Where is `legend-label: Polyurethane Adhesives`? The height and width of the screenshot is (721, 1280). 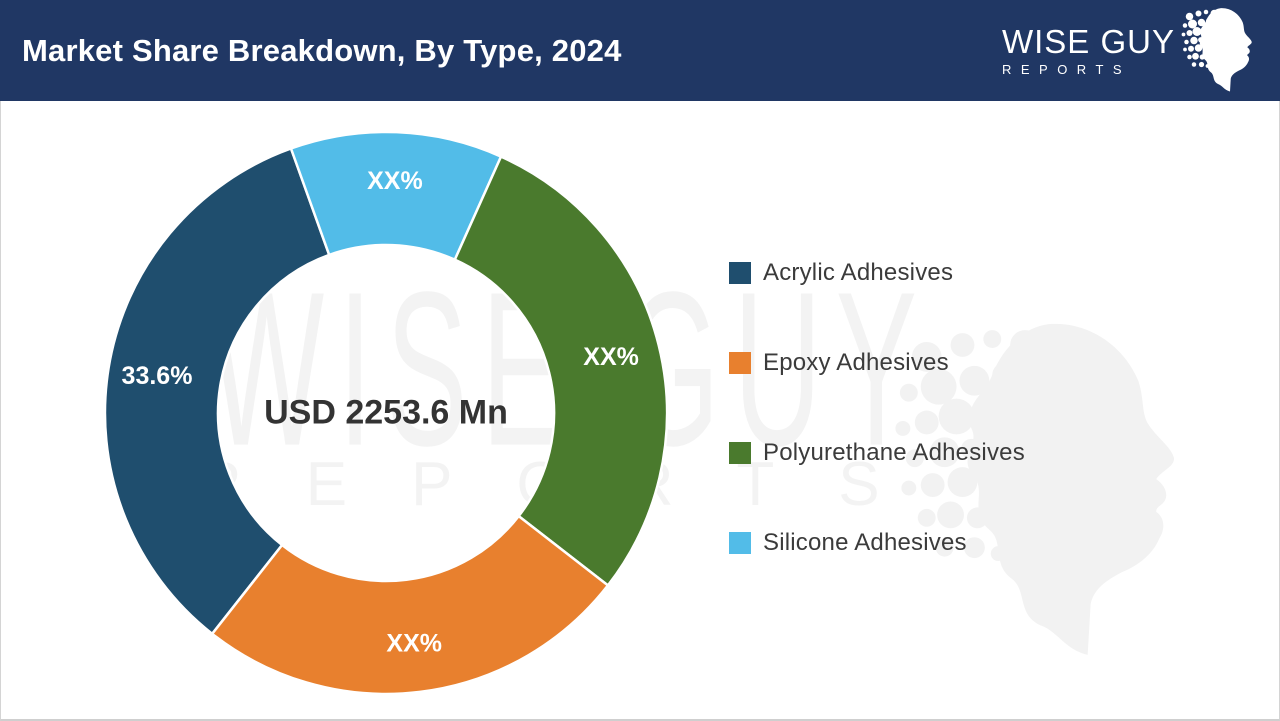 legend-label: Polyurethane Adhesives is located at coordinates (894, 452).